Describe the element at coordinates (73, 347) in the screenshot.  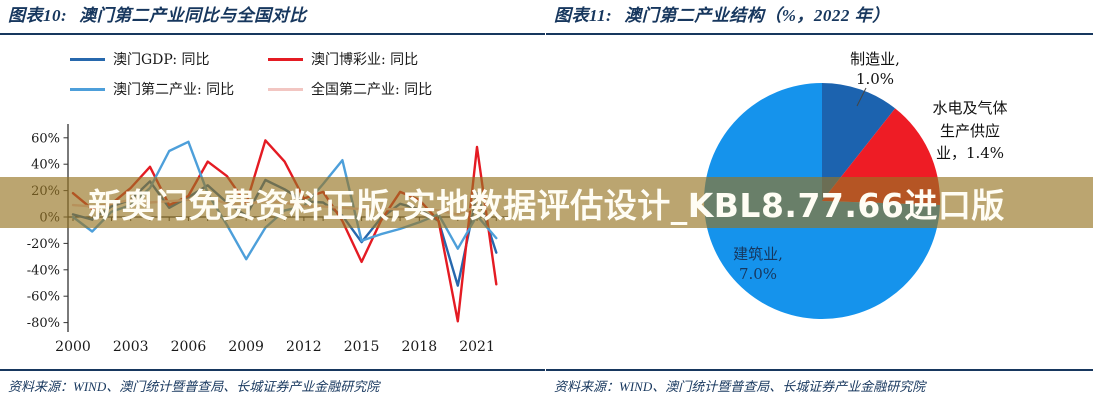
I see `svg-text: 2000` at that location.